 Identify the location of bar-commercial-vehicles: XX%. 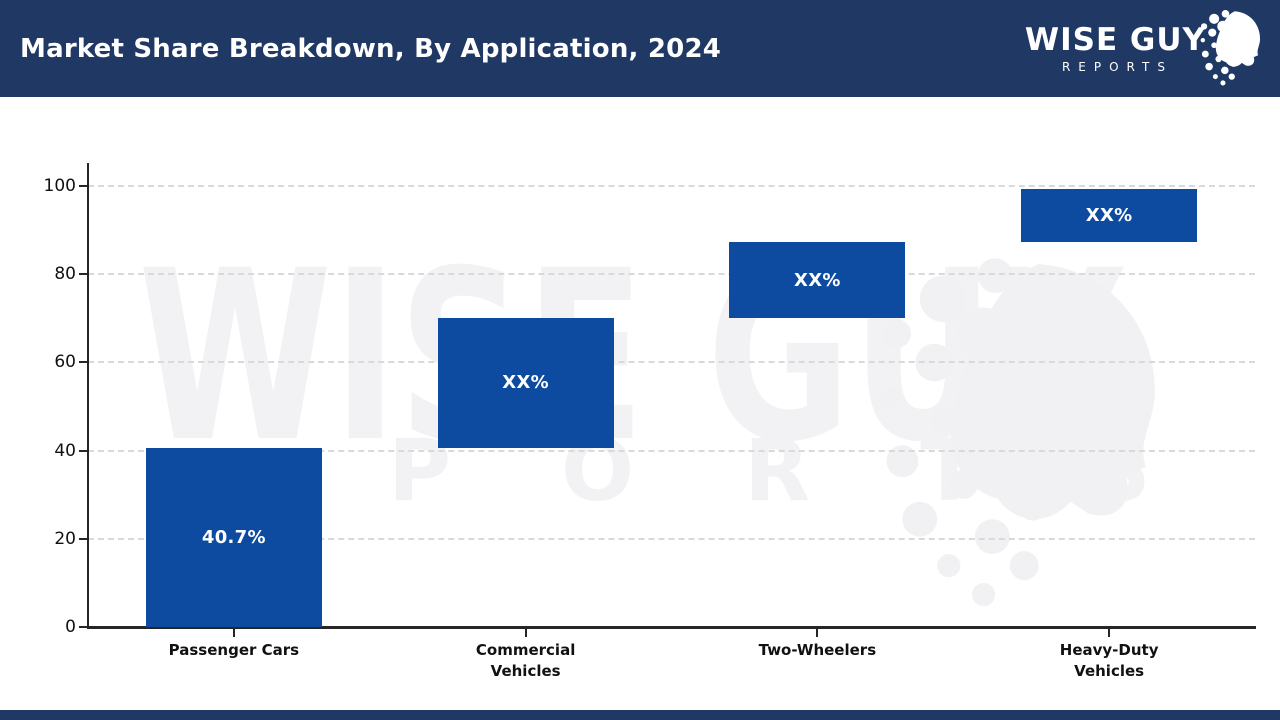
(525, 383).